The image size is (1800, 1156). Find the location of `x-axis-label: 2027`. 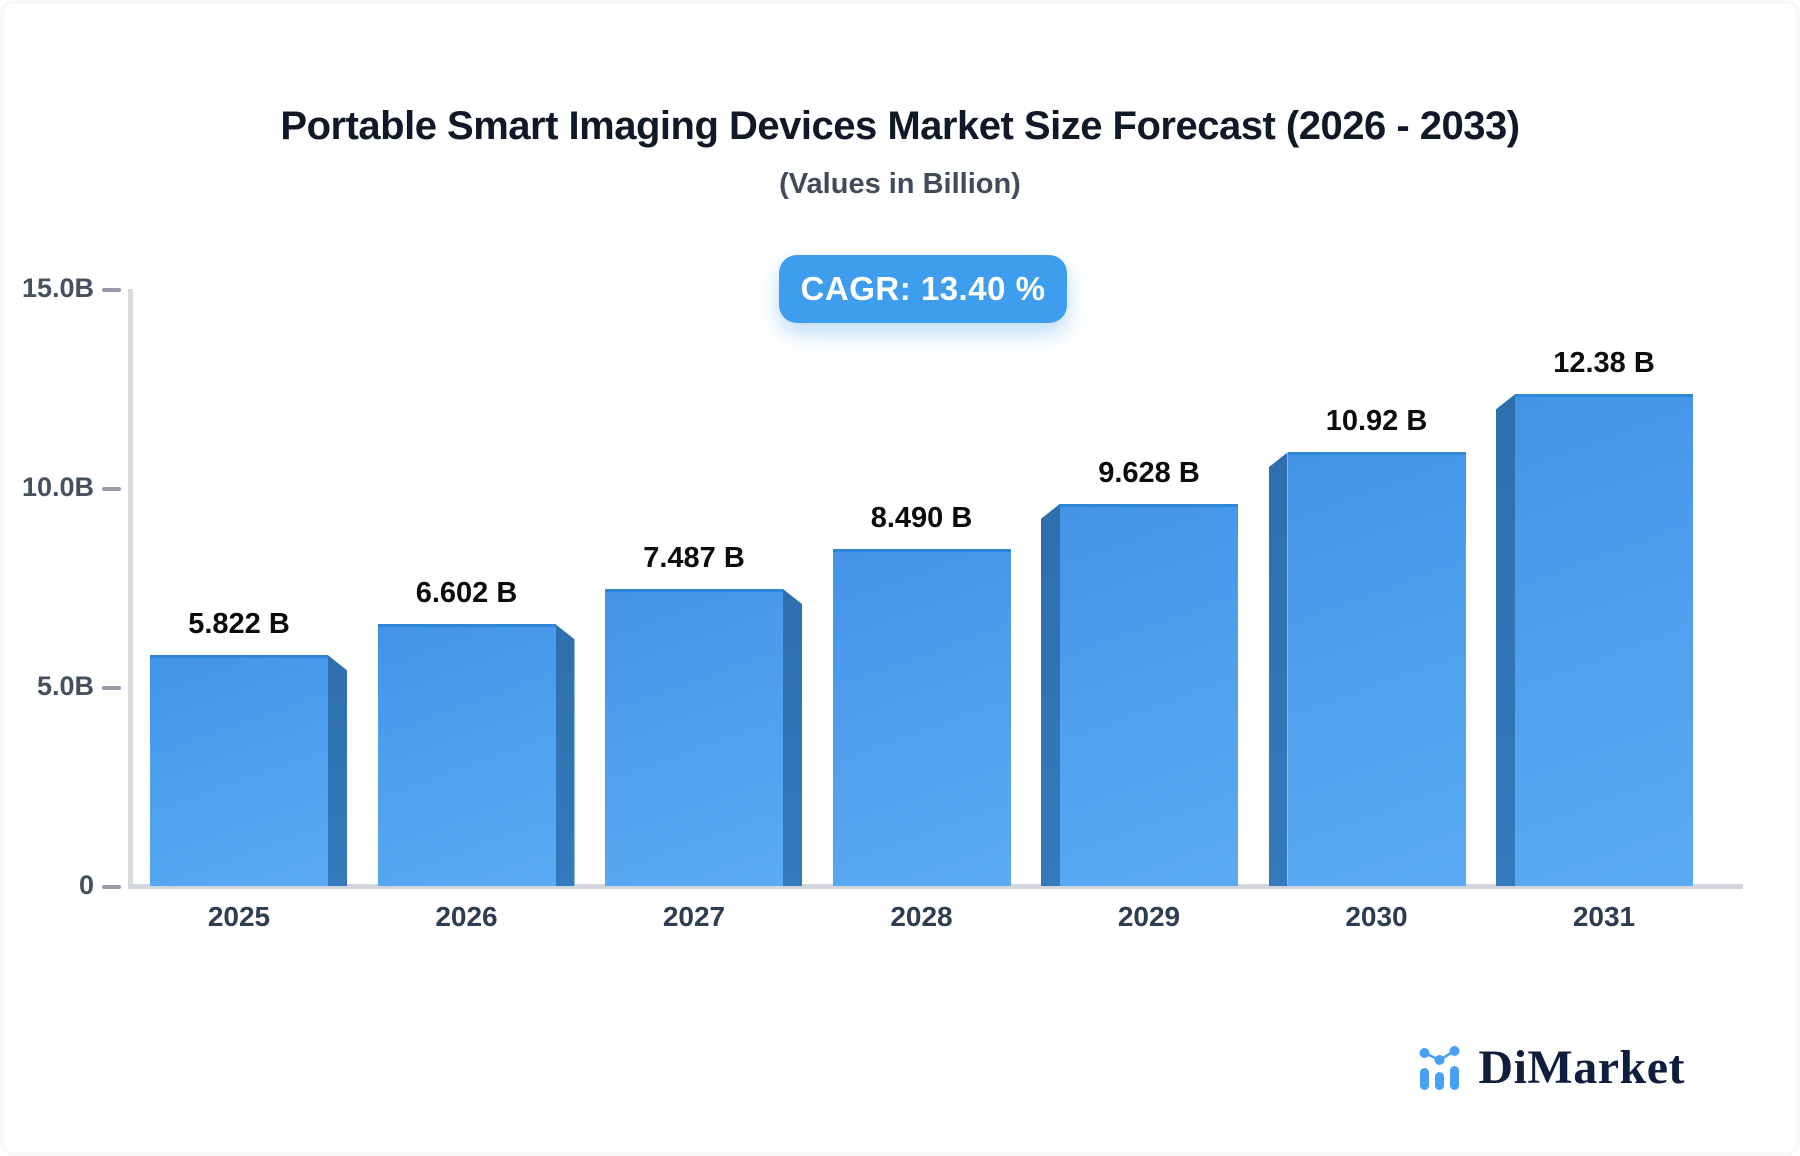

x-axis-label: 2027 is located at coordinates (694, 916).